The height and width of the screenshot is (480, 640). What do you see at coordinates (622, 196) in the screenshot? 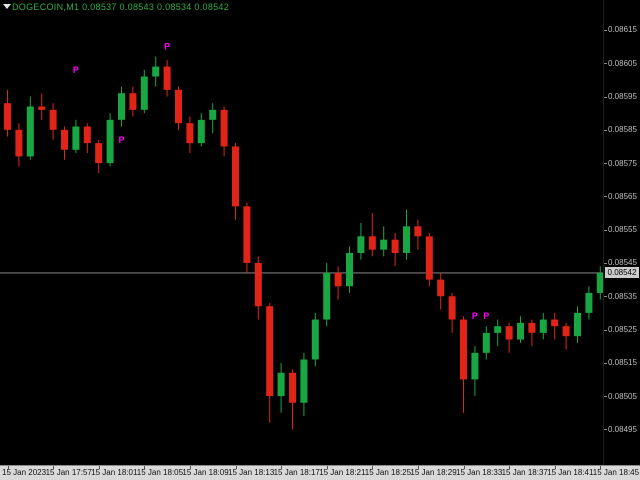
I see `price-axis-label: 0.08565` at bounding box center [622, 196].